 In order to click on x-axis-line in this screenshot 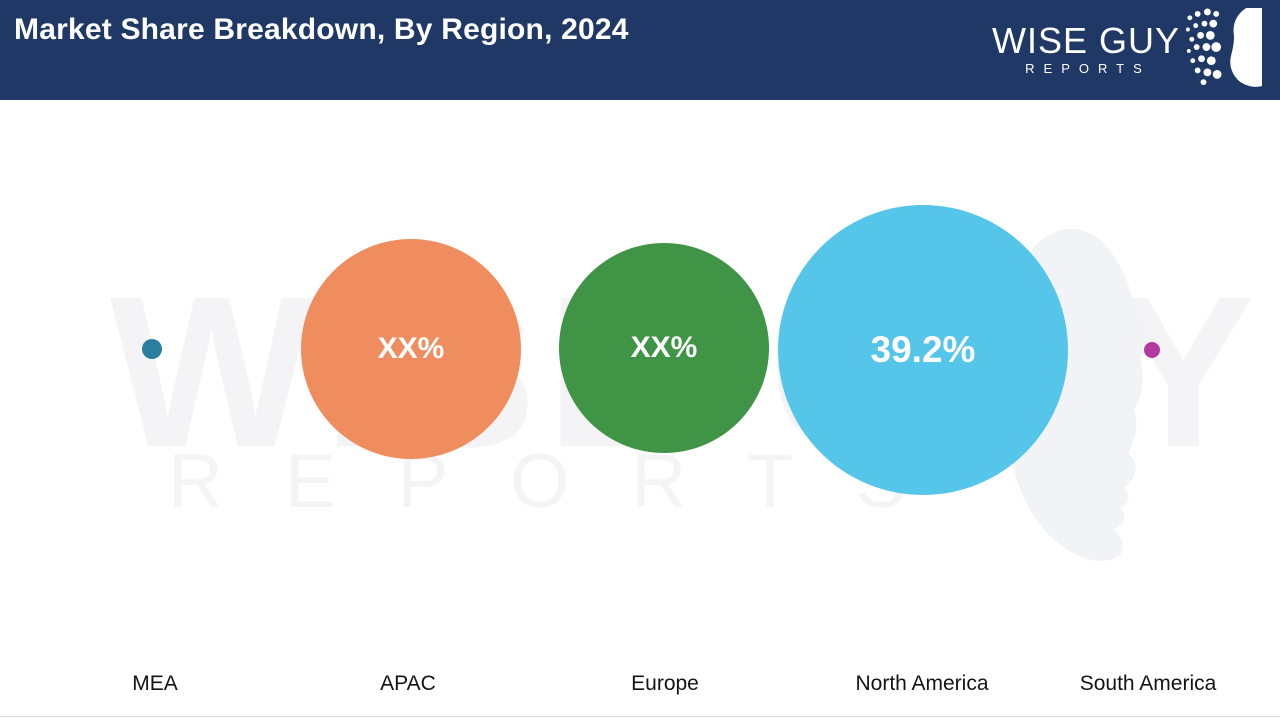, I will do `click(640, 716)`.